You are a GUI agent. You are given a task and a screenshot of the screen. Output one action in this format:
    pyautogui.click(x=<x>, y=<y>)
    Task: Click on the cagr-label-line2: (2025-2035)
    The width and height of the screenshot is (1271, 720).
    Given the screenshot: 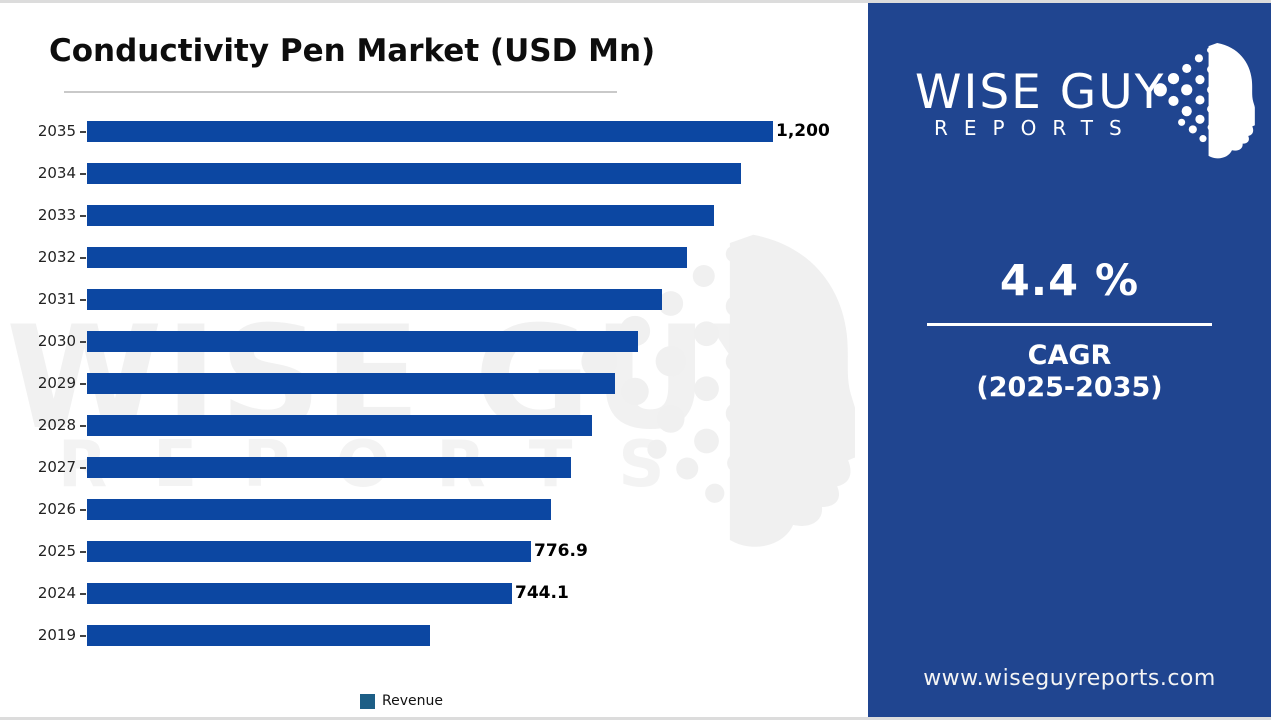 What is the action you would take?
    pyautogui.click(x=1069, y=387)
    